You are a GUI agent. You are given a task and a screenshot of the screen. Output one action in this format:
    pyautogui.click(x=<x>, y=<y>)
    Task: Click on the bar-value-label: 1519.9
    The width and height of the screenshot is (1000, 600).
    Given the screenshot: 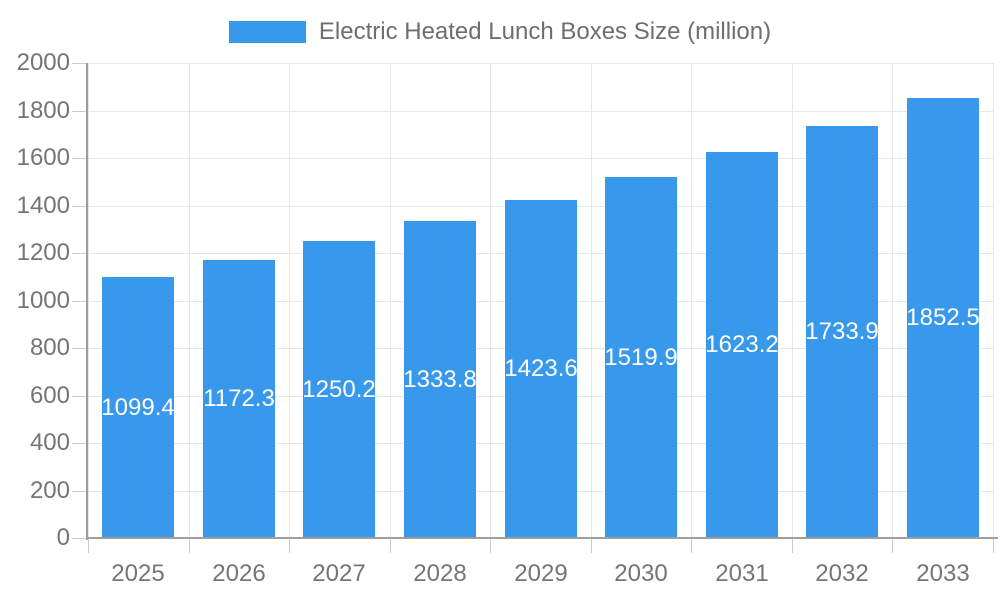 What is the action you would take?
    pyautogui.click(x=641, y=357)
    